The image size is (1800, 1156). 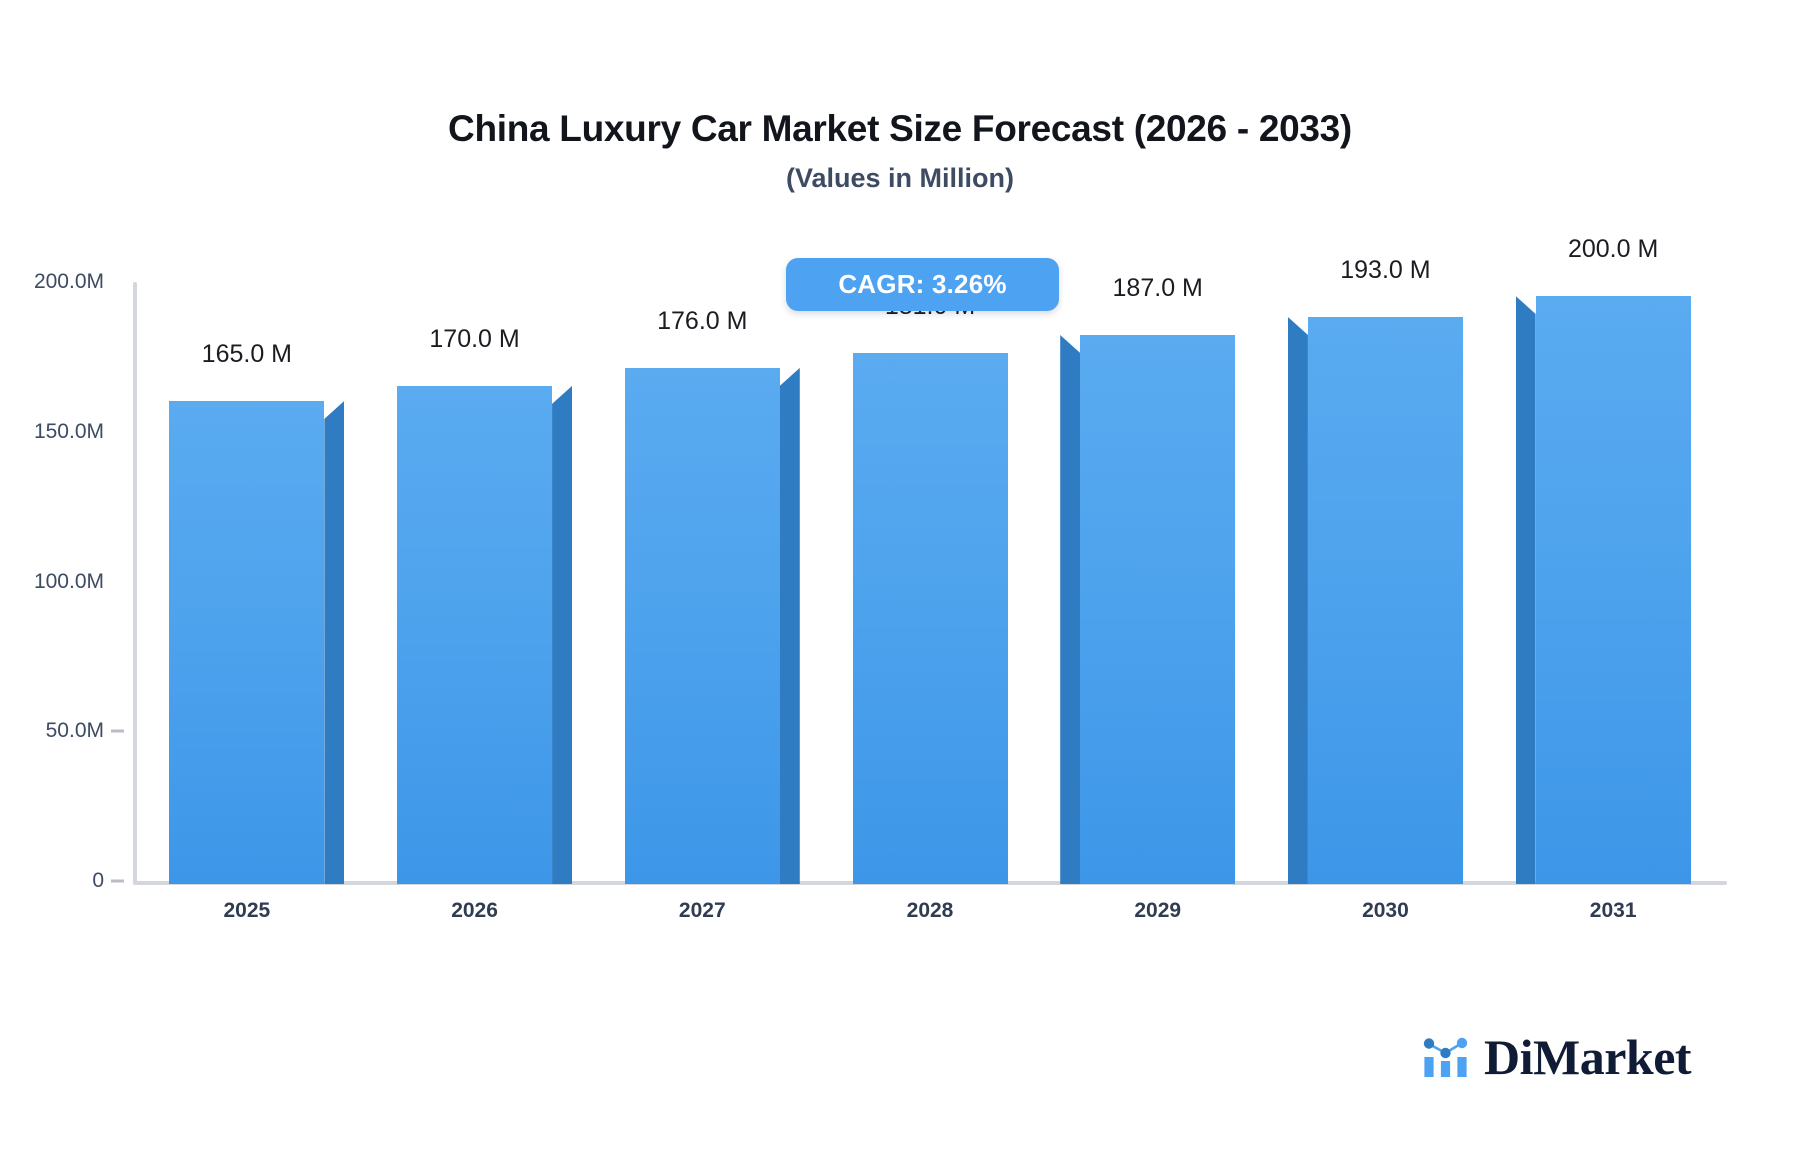 I want to click on y-axis-tick-labels: 0 50.0M 100.0M 150.0M 200.0M, so click(x=52, y=578).